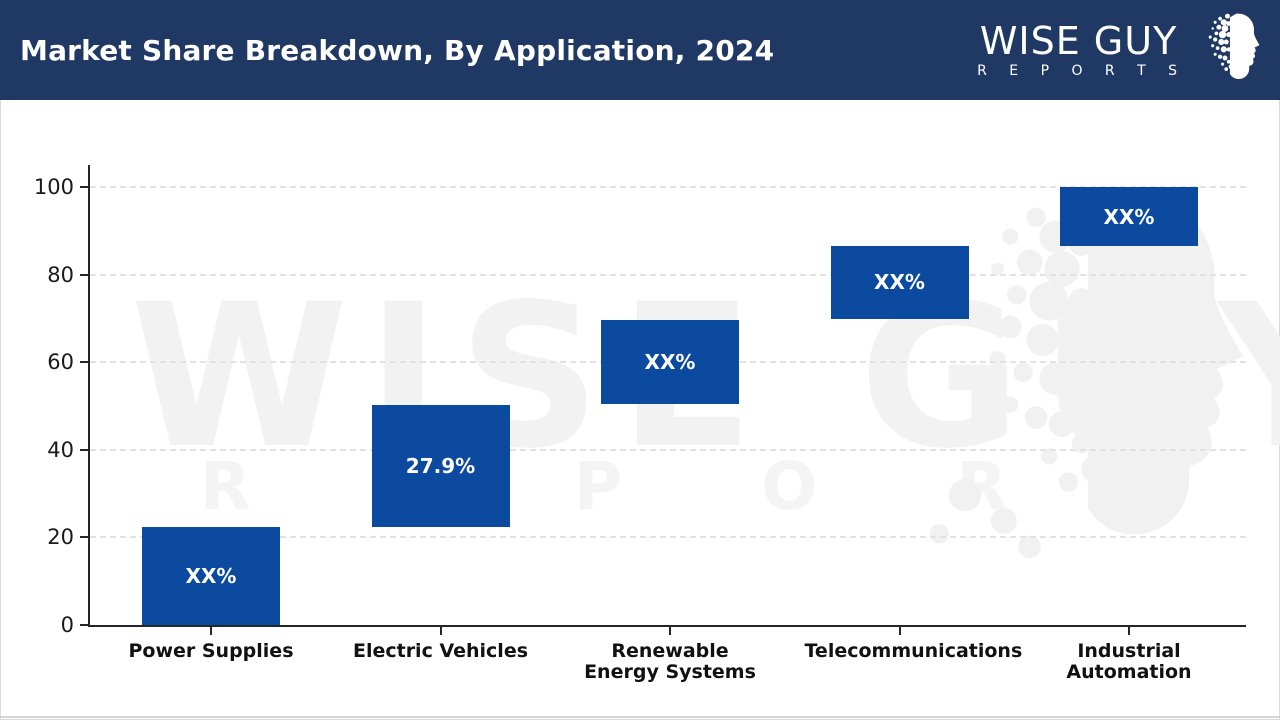 Image resolution: width=1280 pixels, height=720 pixels. I want to click on x-tick-label: Renewable Energy Systems, so click(670, 661).